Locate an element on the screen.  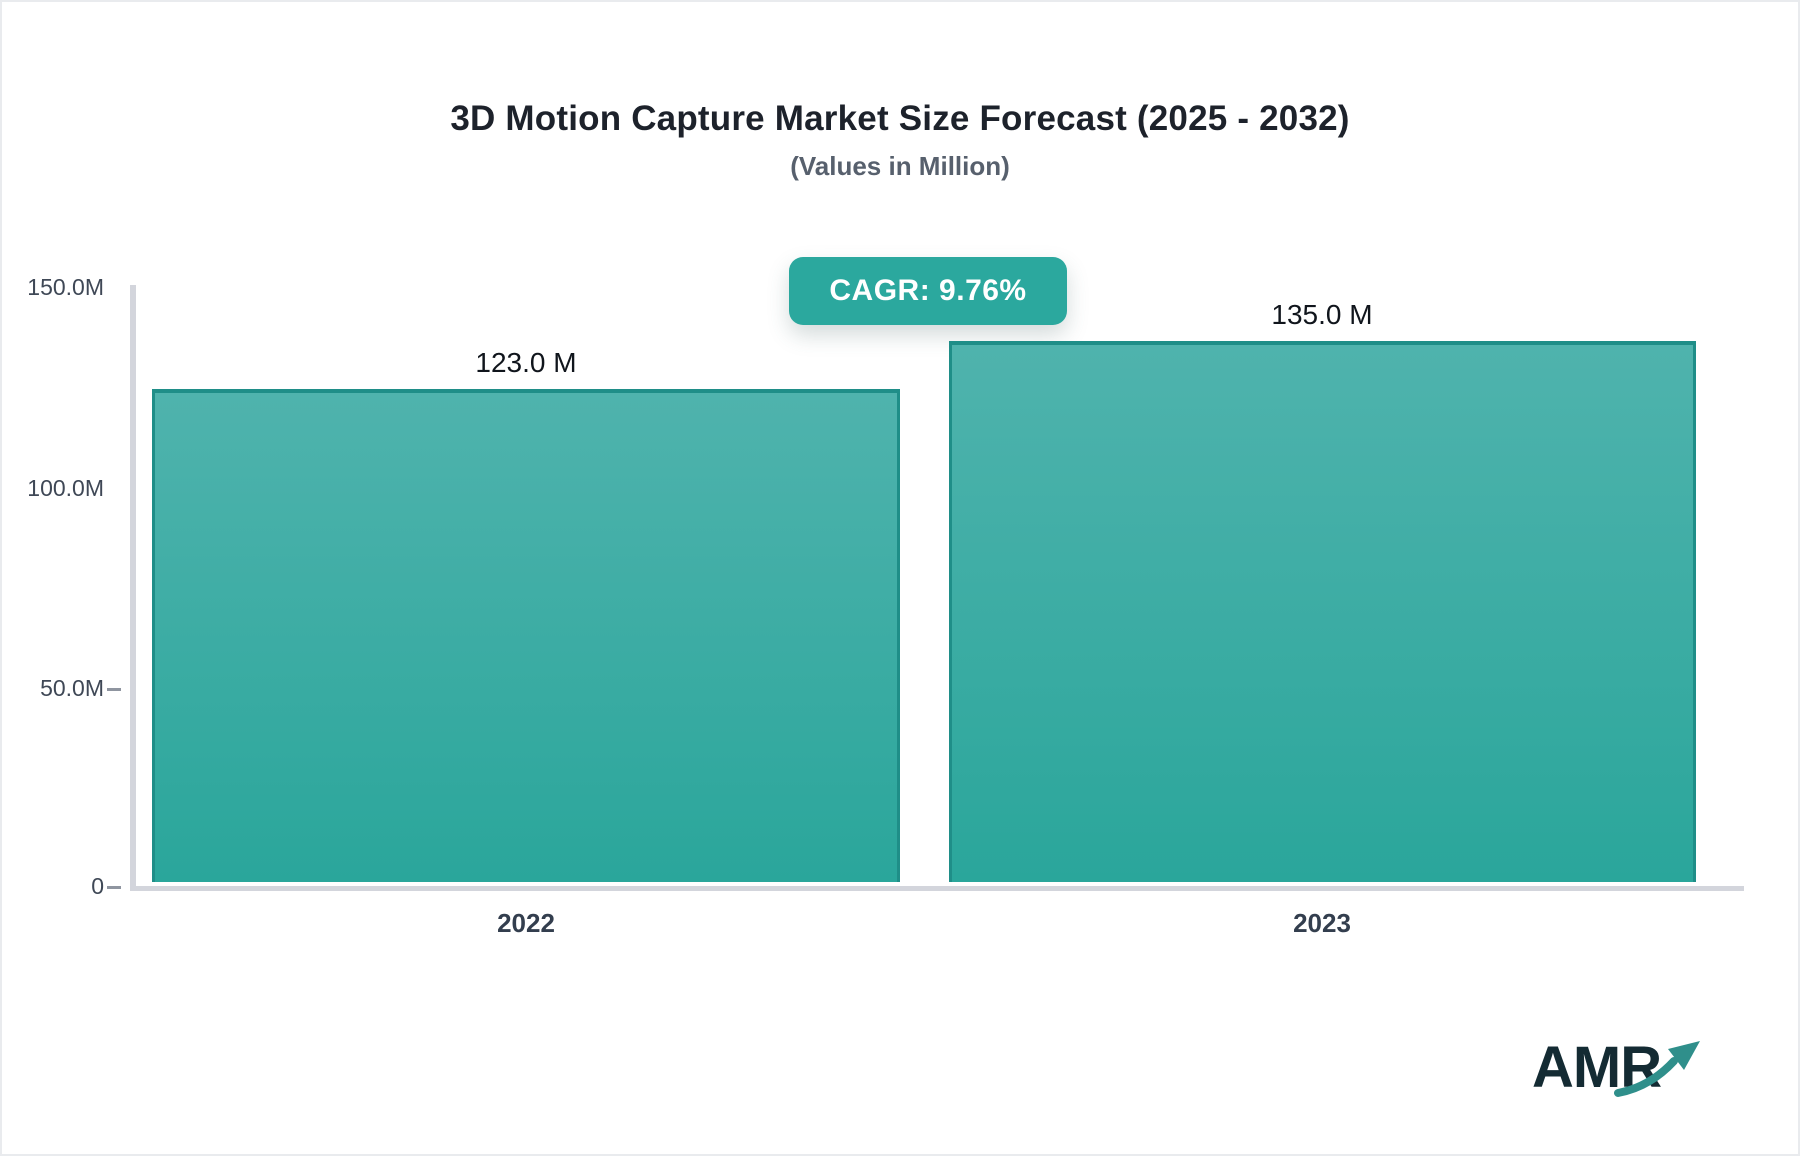
amr-logo: AMR is located at coordinates (1632, 1079).